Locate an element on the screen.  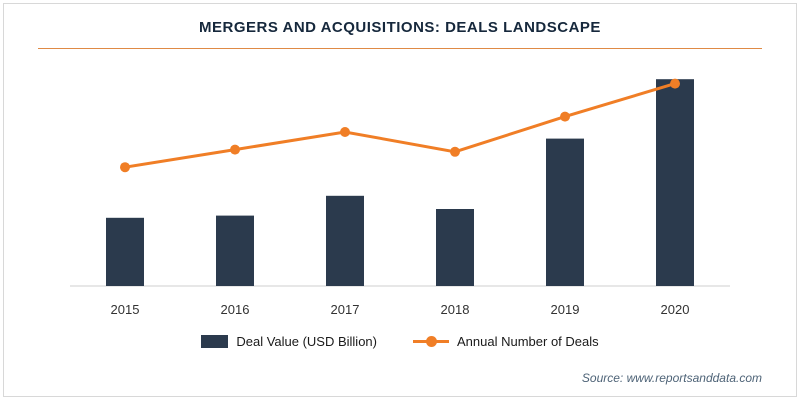
line-marker-2019 is located at coordinates (565, 116).